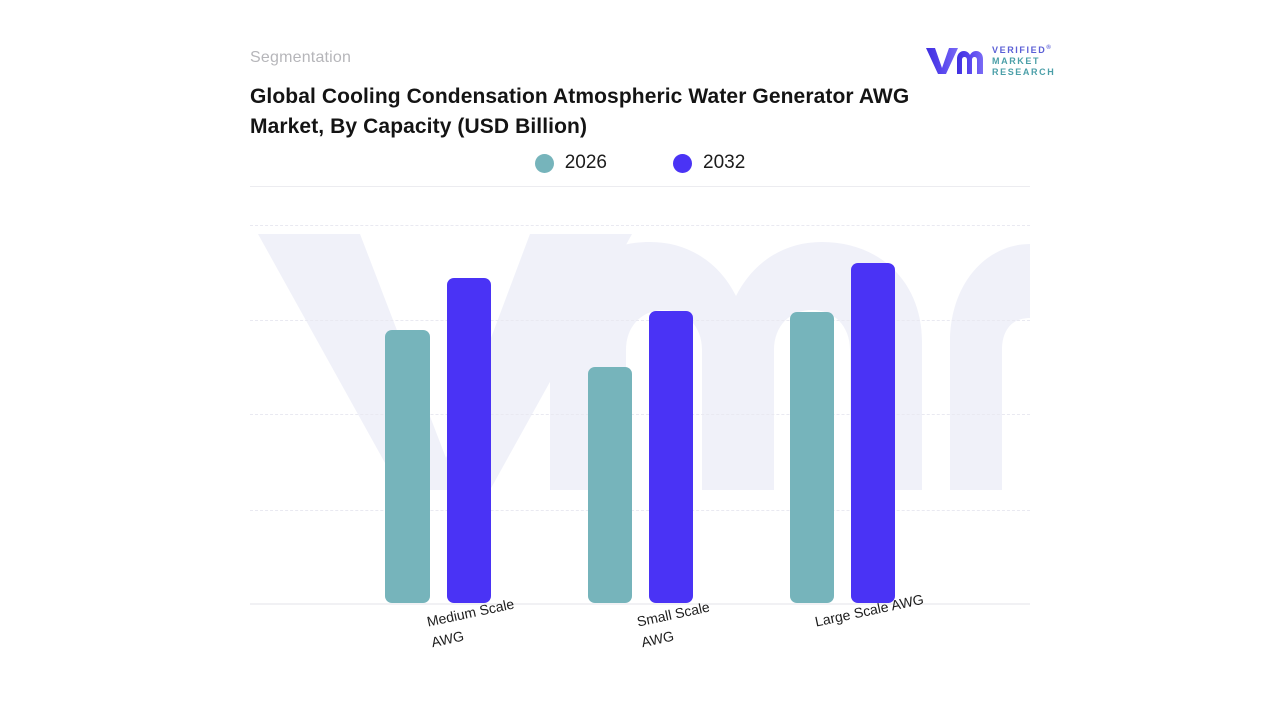 The height and width of the screenshot is (720, 1280). I want to click on logo-wordmark: VERIFIED® MARKET RESEARCH, so click(1023, 60).